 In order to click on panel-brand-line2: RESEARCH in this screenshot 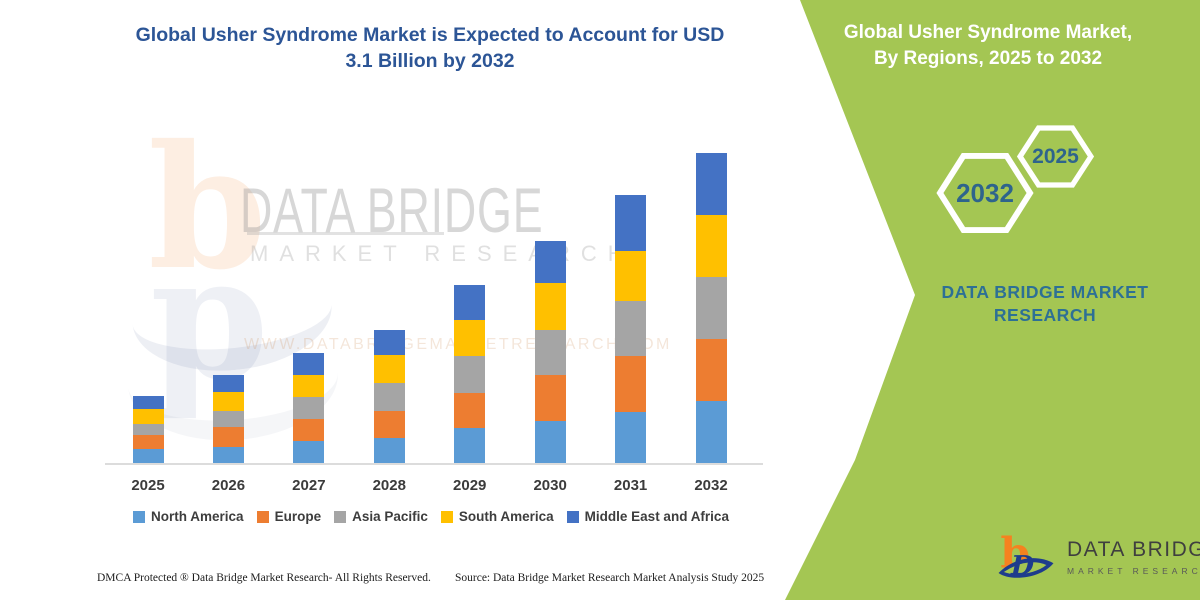, I will do `click(1045, 315)`.